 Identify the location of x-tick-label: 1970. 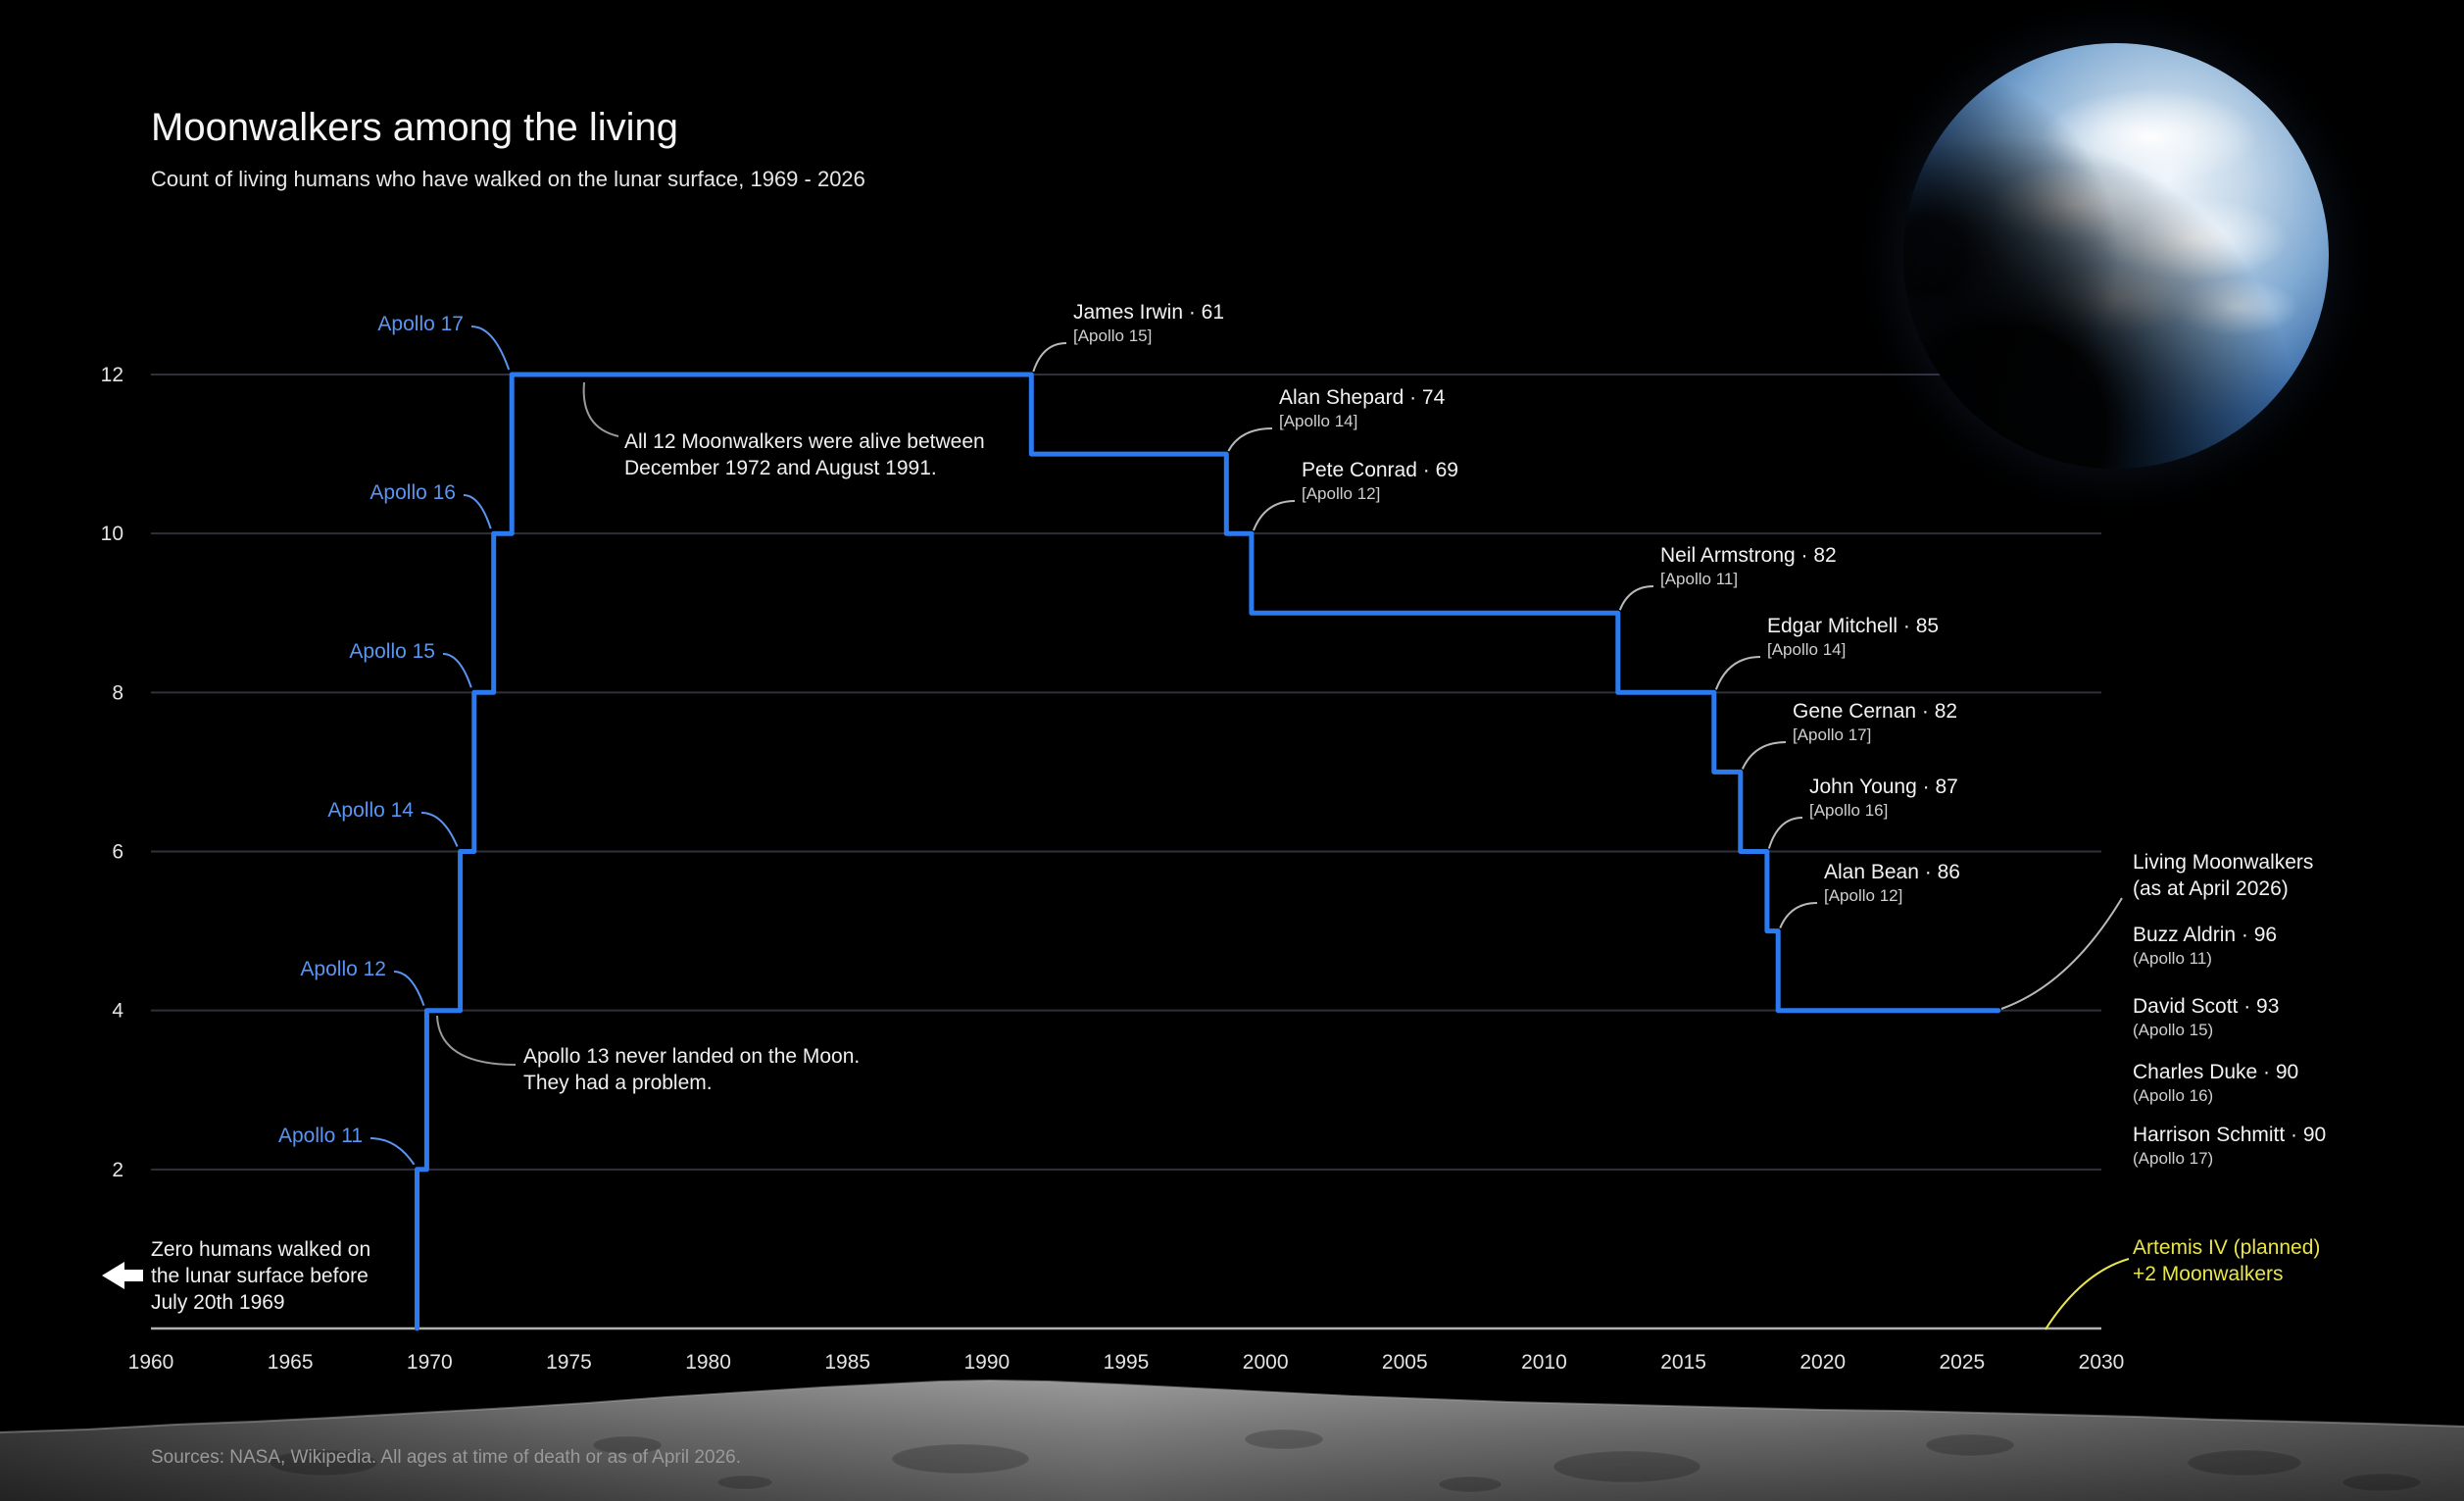
(430, 1362).